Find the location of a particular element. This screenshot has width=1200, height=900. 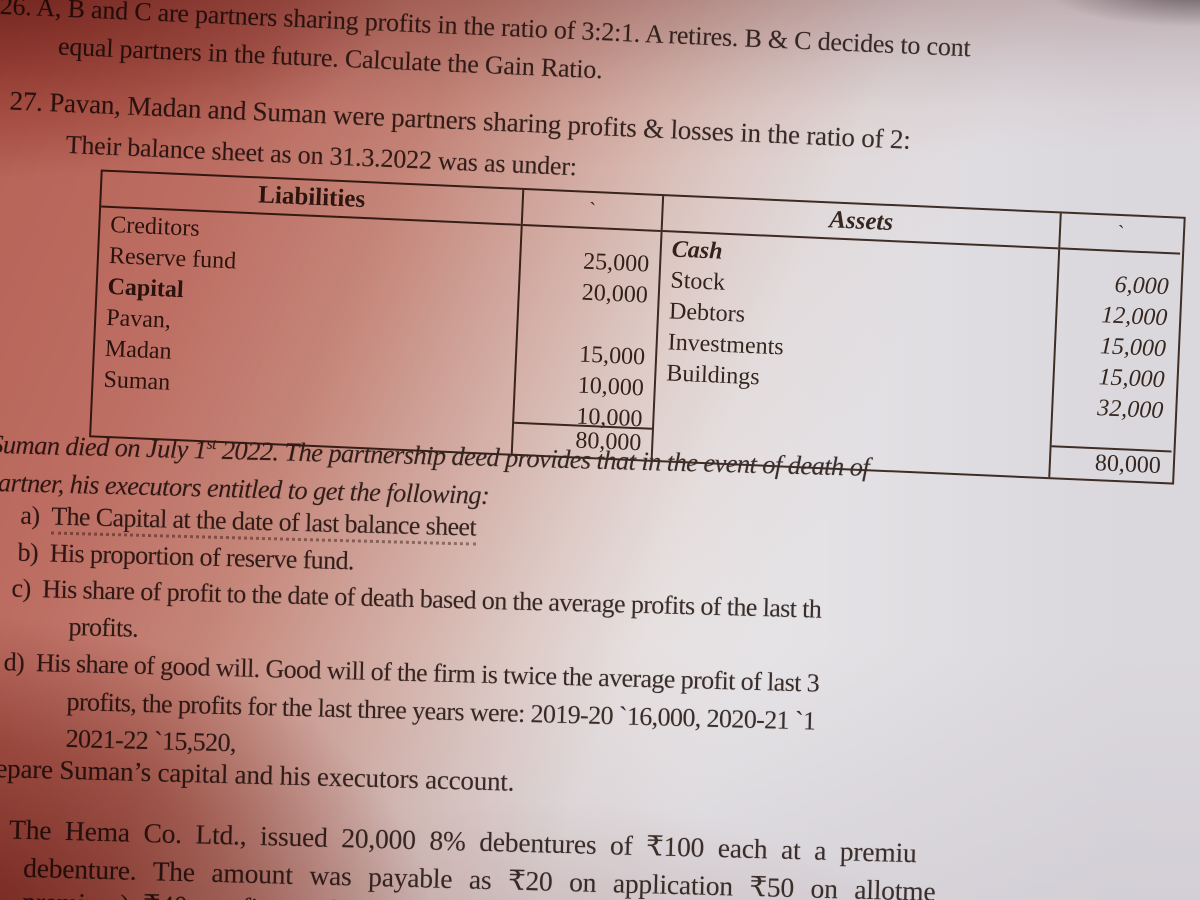

death-statement-text: Suman died on July 1 is located at coordinates (103, 446).